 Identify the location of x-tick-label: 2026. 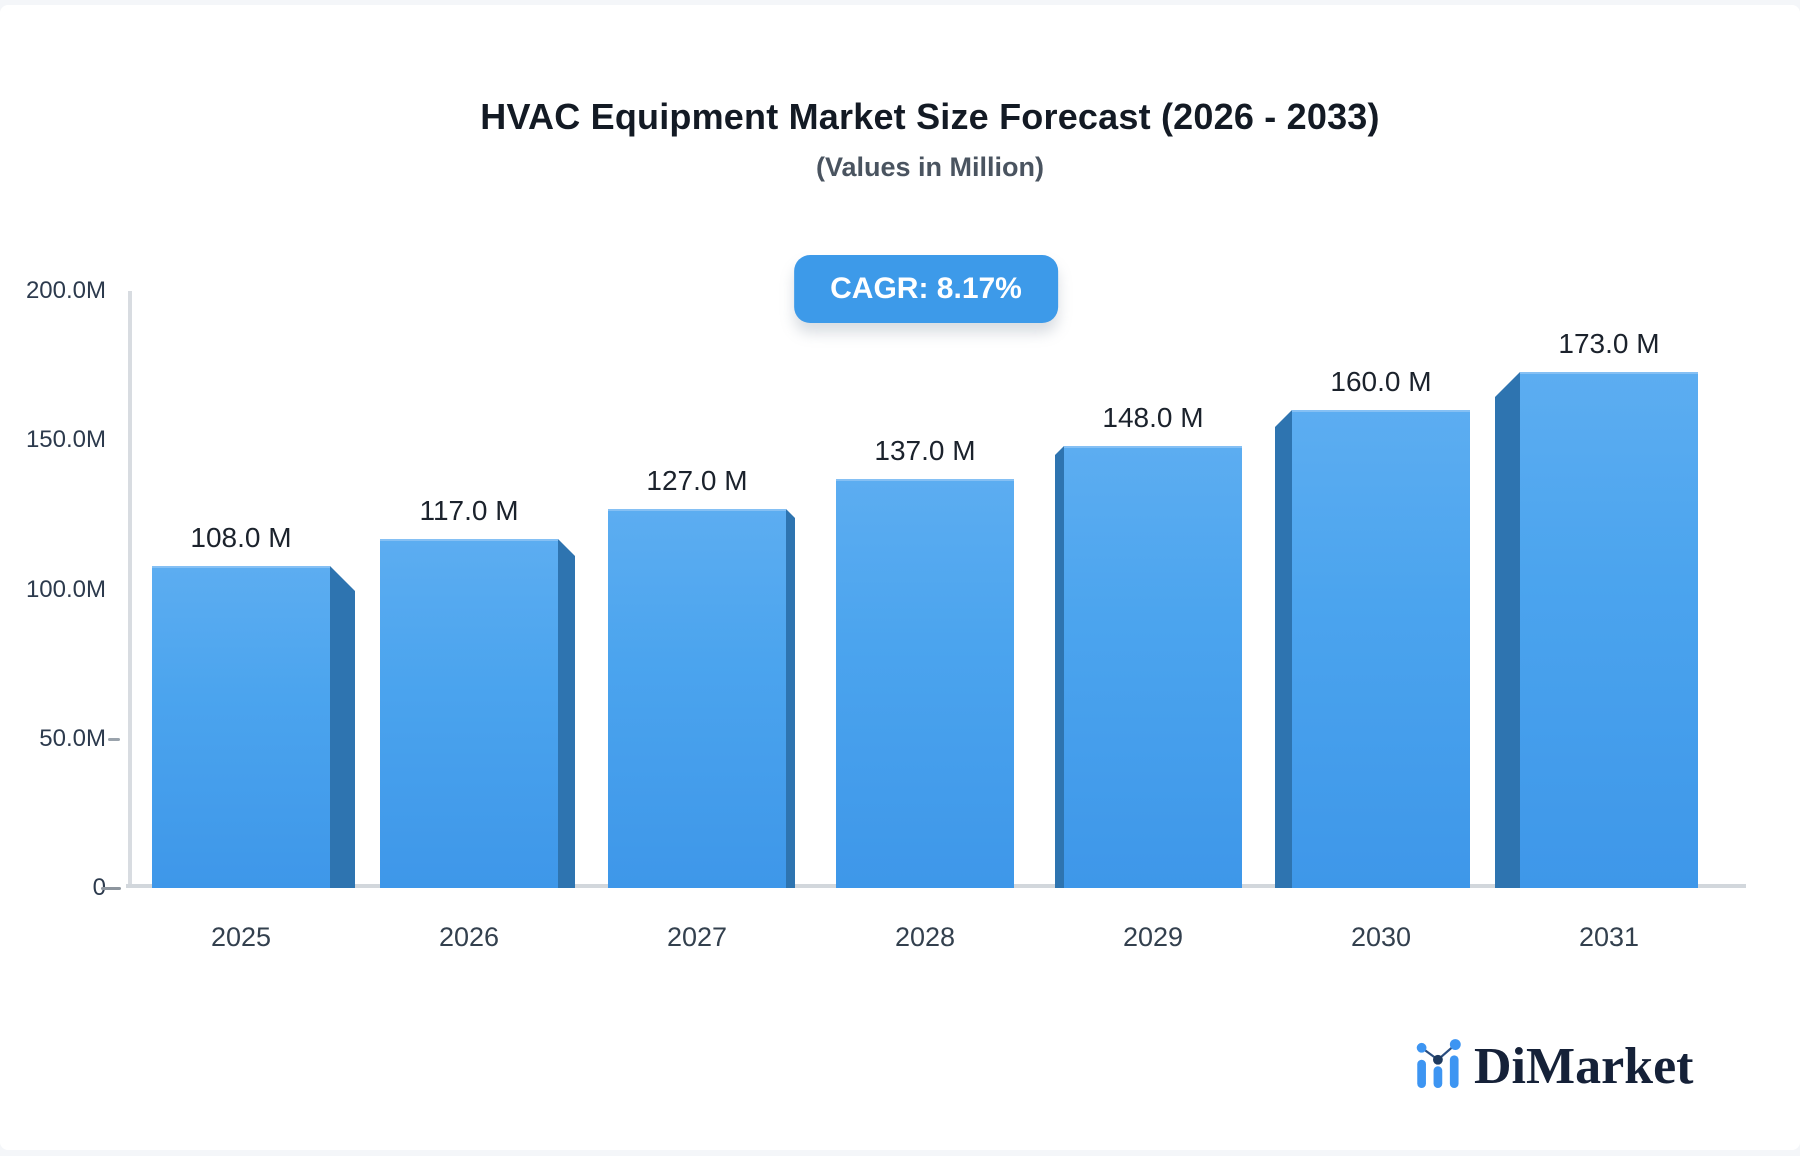
(469, 937).